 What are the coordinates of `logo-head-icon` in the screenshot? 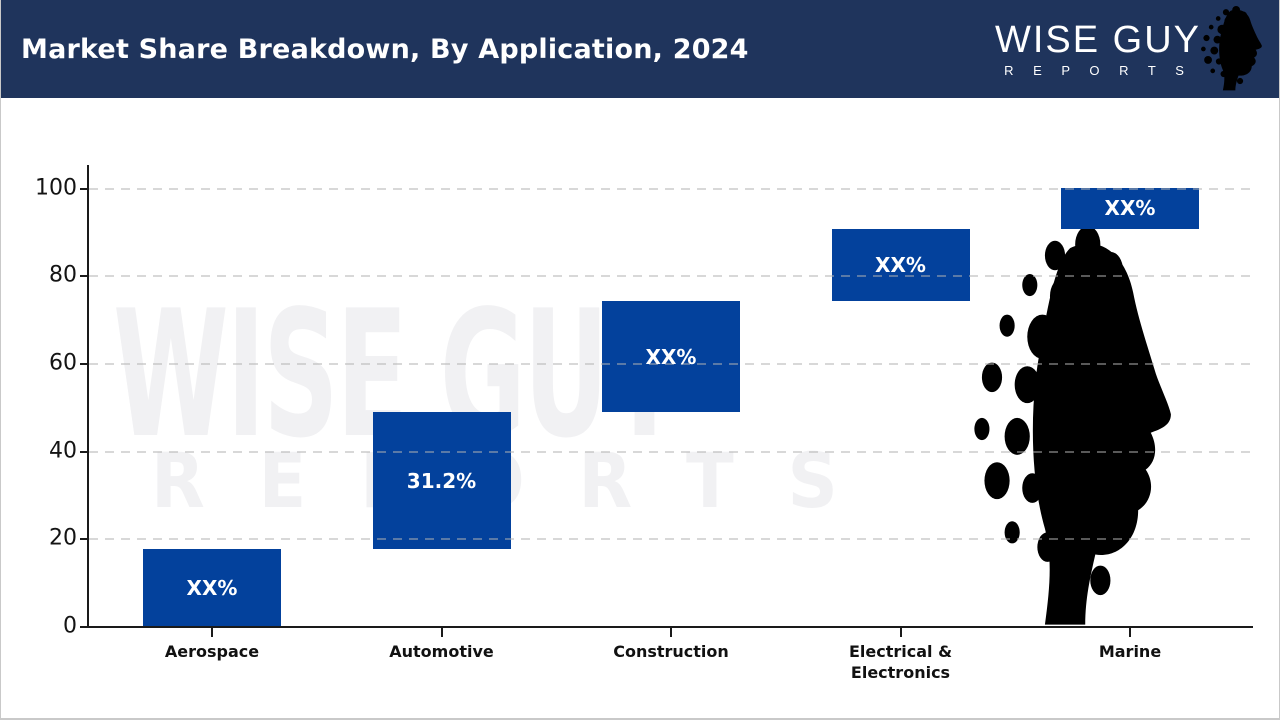 It's located at (1231, 48).